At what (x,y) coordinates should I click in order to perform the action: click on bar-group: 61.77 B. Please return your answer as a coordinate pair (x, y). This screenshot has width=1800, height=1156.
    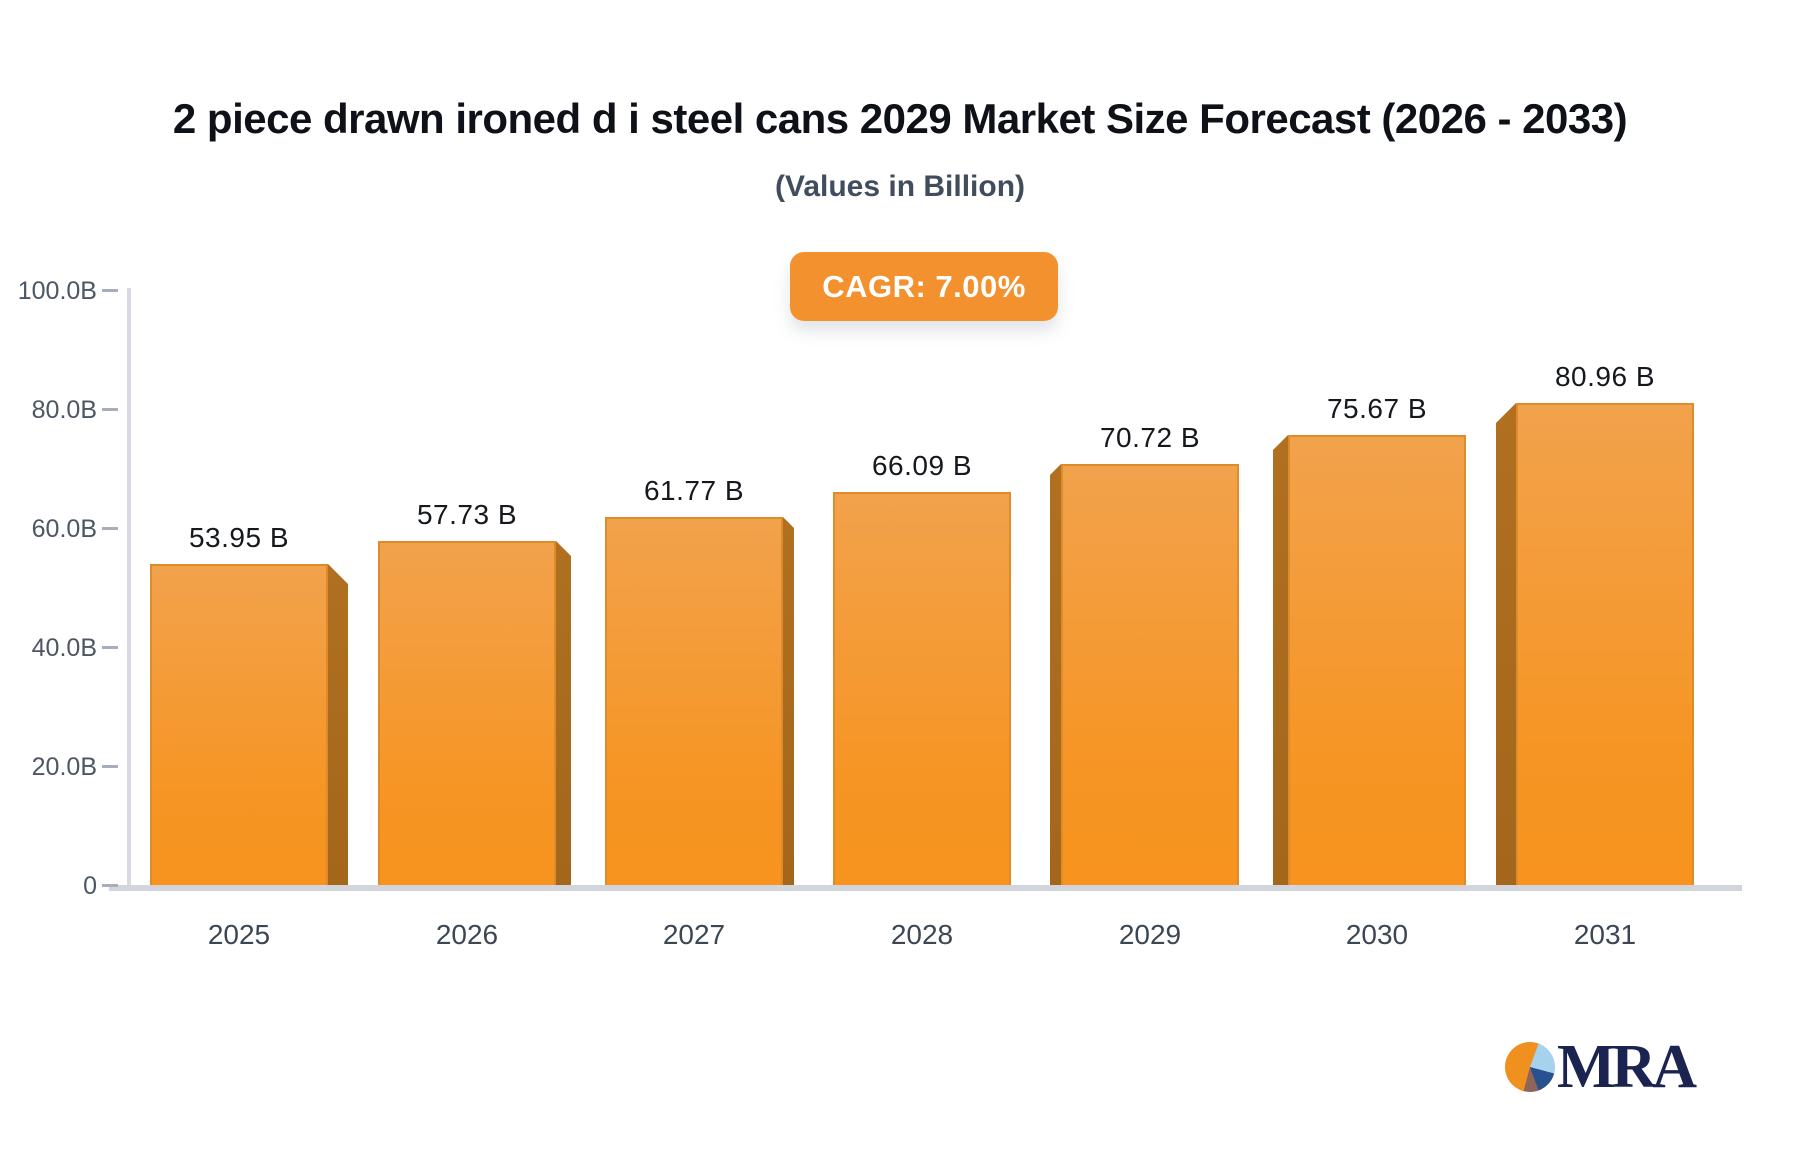
    Looking at the image, I should click on (699, 680).